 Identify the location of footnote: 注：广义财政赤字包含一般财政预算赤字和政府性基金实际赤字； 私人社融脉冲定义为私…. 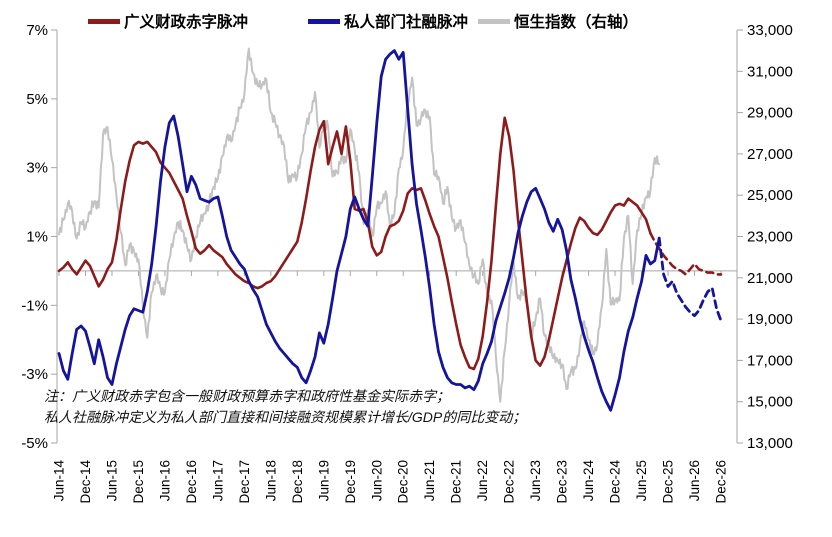
(324, 407).